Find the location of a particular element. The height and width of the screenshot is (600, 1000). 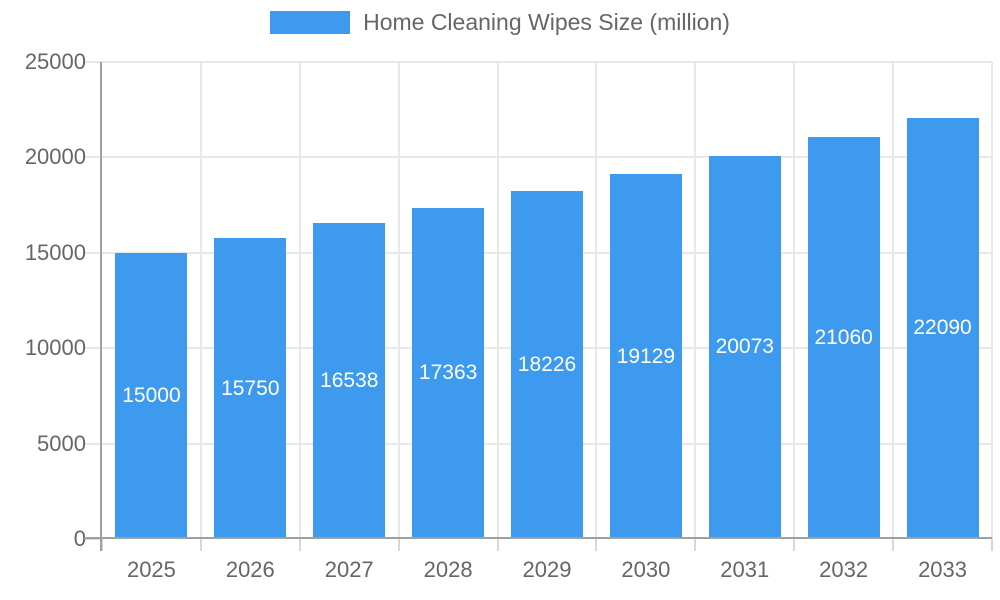

bar-value-label: 16538 is located at coordinates (349, 381).